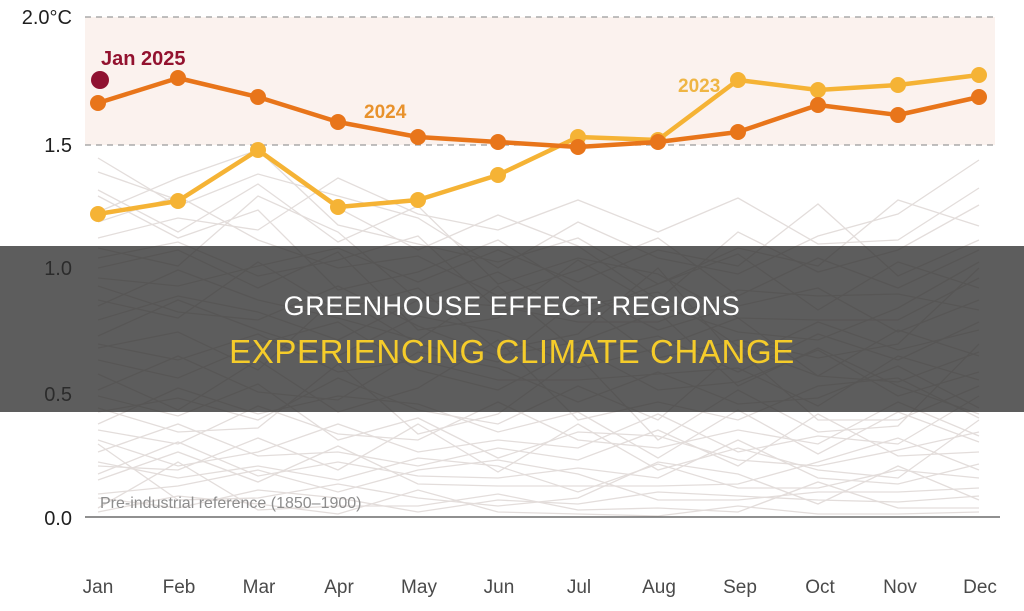 The image size is (1024, 611). I want to click on x-tick-aug: Aug, so click(659, 587).